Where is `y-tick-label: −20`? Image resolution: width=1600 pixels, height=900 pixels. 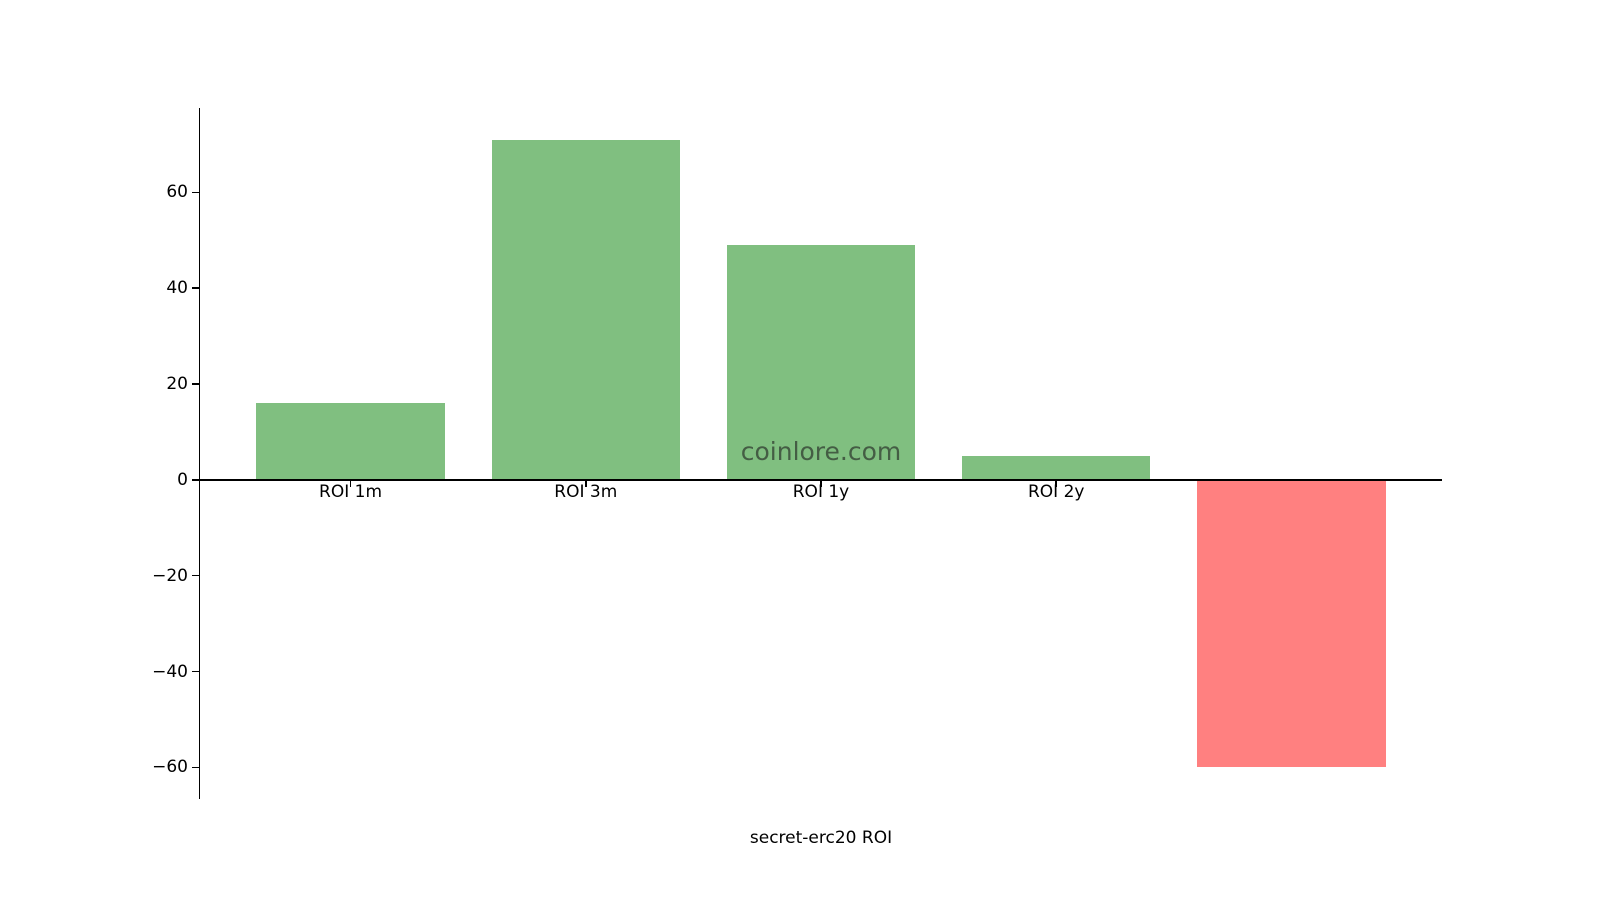 y-tick-label: −20 is located at coordinates (170, 575).